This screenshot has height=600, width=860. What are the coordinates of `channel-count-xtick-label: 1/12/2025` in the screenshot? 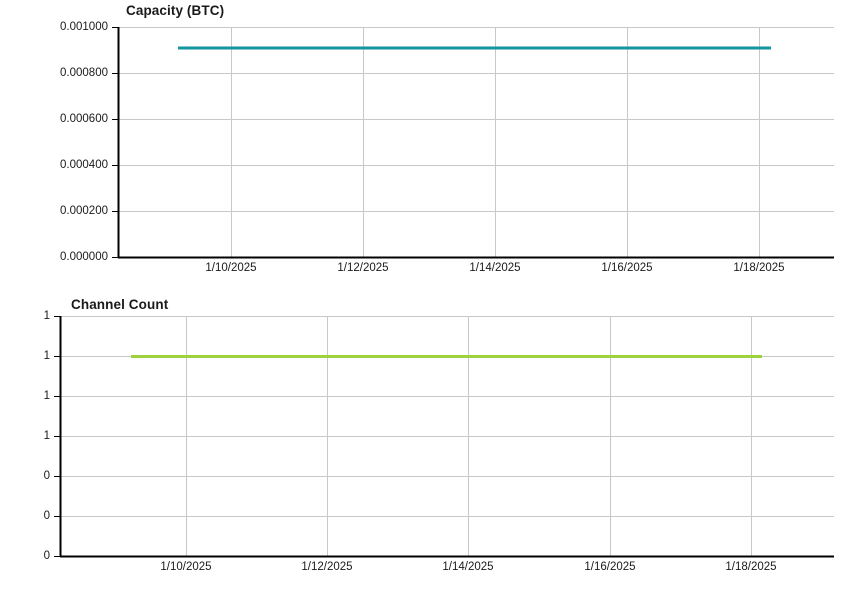 It's located at (327, 567).